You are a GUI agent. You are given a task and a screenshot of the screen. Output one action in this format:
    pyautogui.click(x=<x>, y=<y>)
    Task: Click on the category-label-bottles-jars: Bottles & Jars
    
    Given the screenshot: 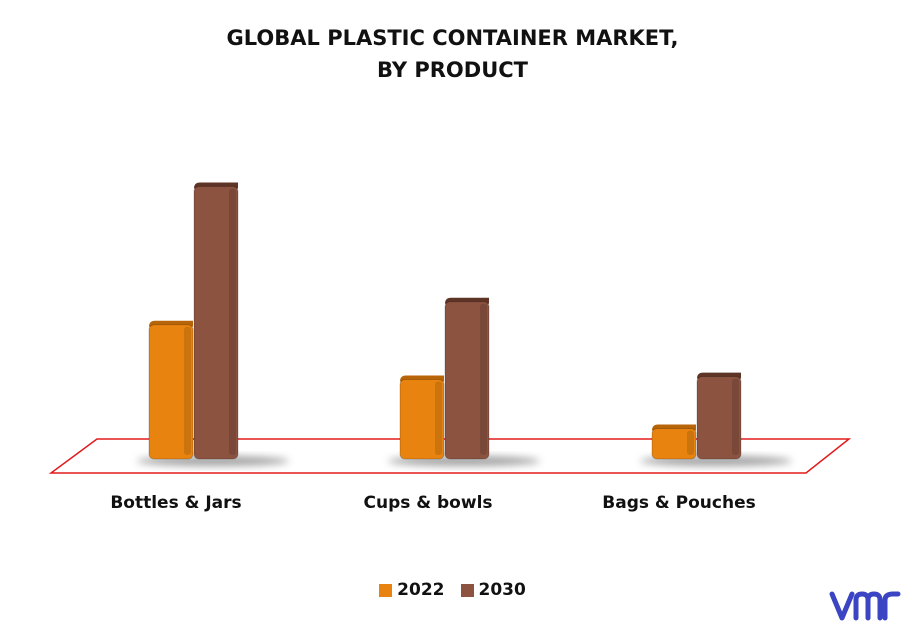 What is the action you would take?
    pyautogui.click(x=175, y=503)
    